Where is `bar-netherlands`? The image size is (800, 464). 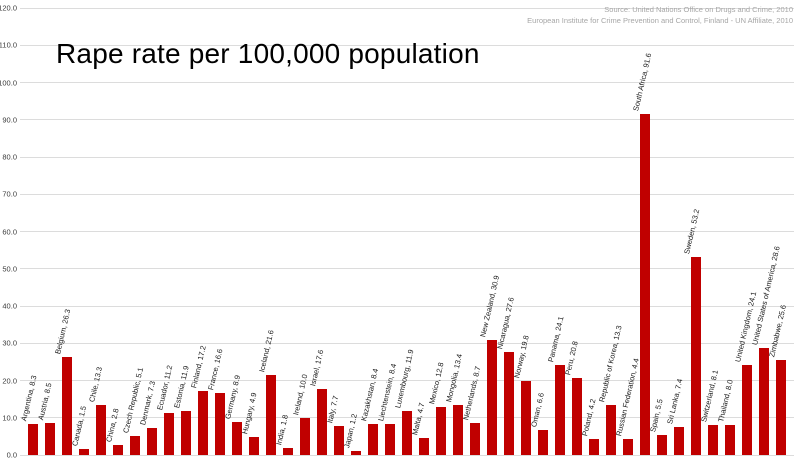
bar-netherlands is located at coordinates (475, 438).